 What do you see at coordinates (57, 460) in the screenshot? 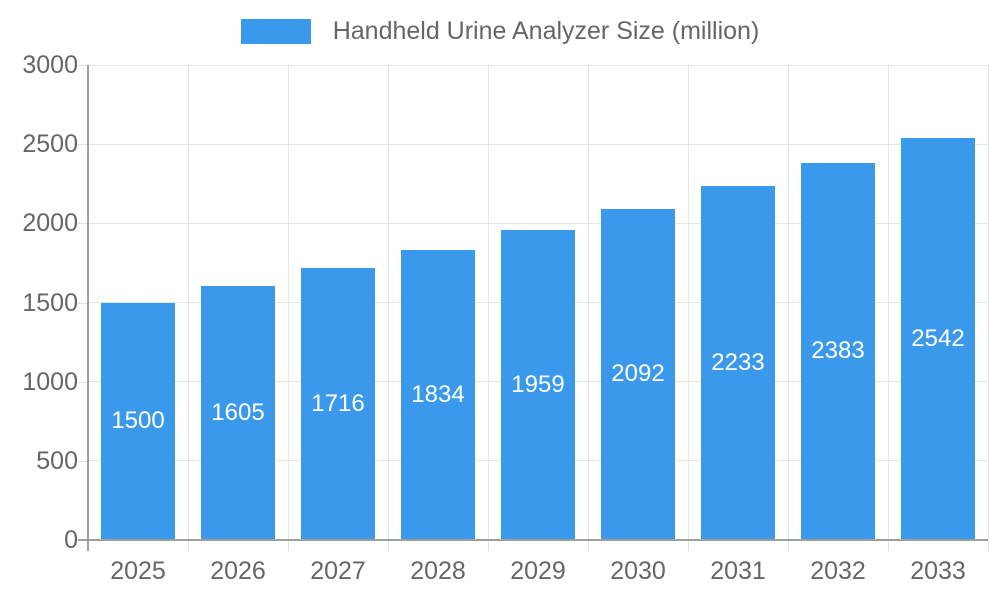
I see `y-axis-tick-label: 500` at bounding box center [57, 460].